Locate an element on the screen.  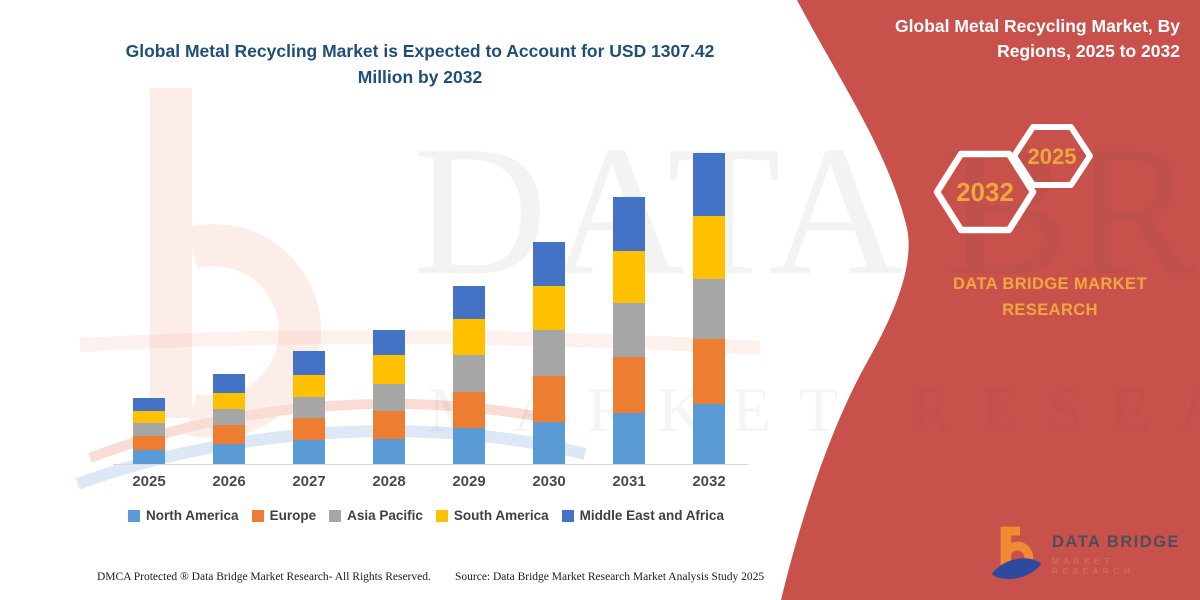
legend-item-middle-east-and-africa: Middle East and Africa is located at coordinates (642, 515).